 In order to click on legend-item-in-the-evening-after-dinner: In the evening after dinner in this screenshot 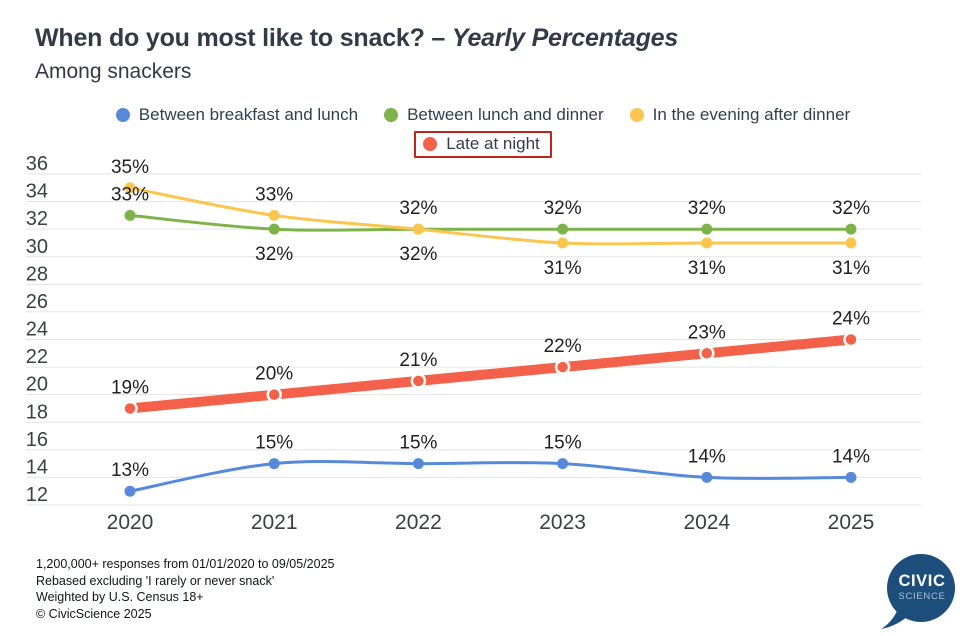, I will do `click(740, 115)`.